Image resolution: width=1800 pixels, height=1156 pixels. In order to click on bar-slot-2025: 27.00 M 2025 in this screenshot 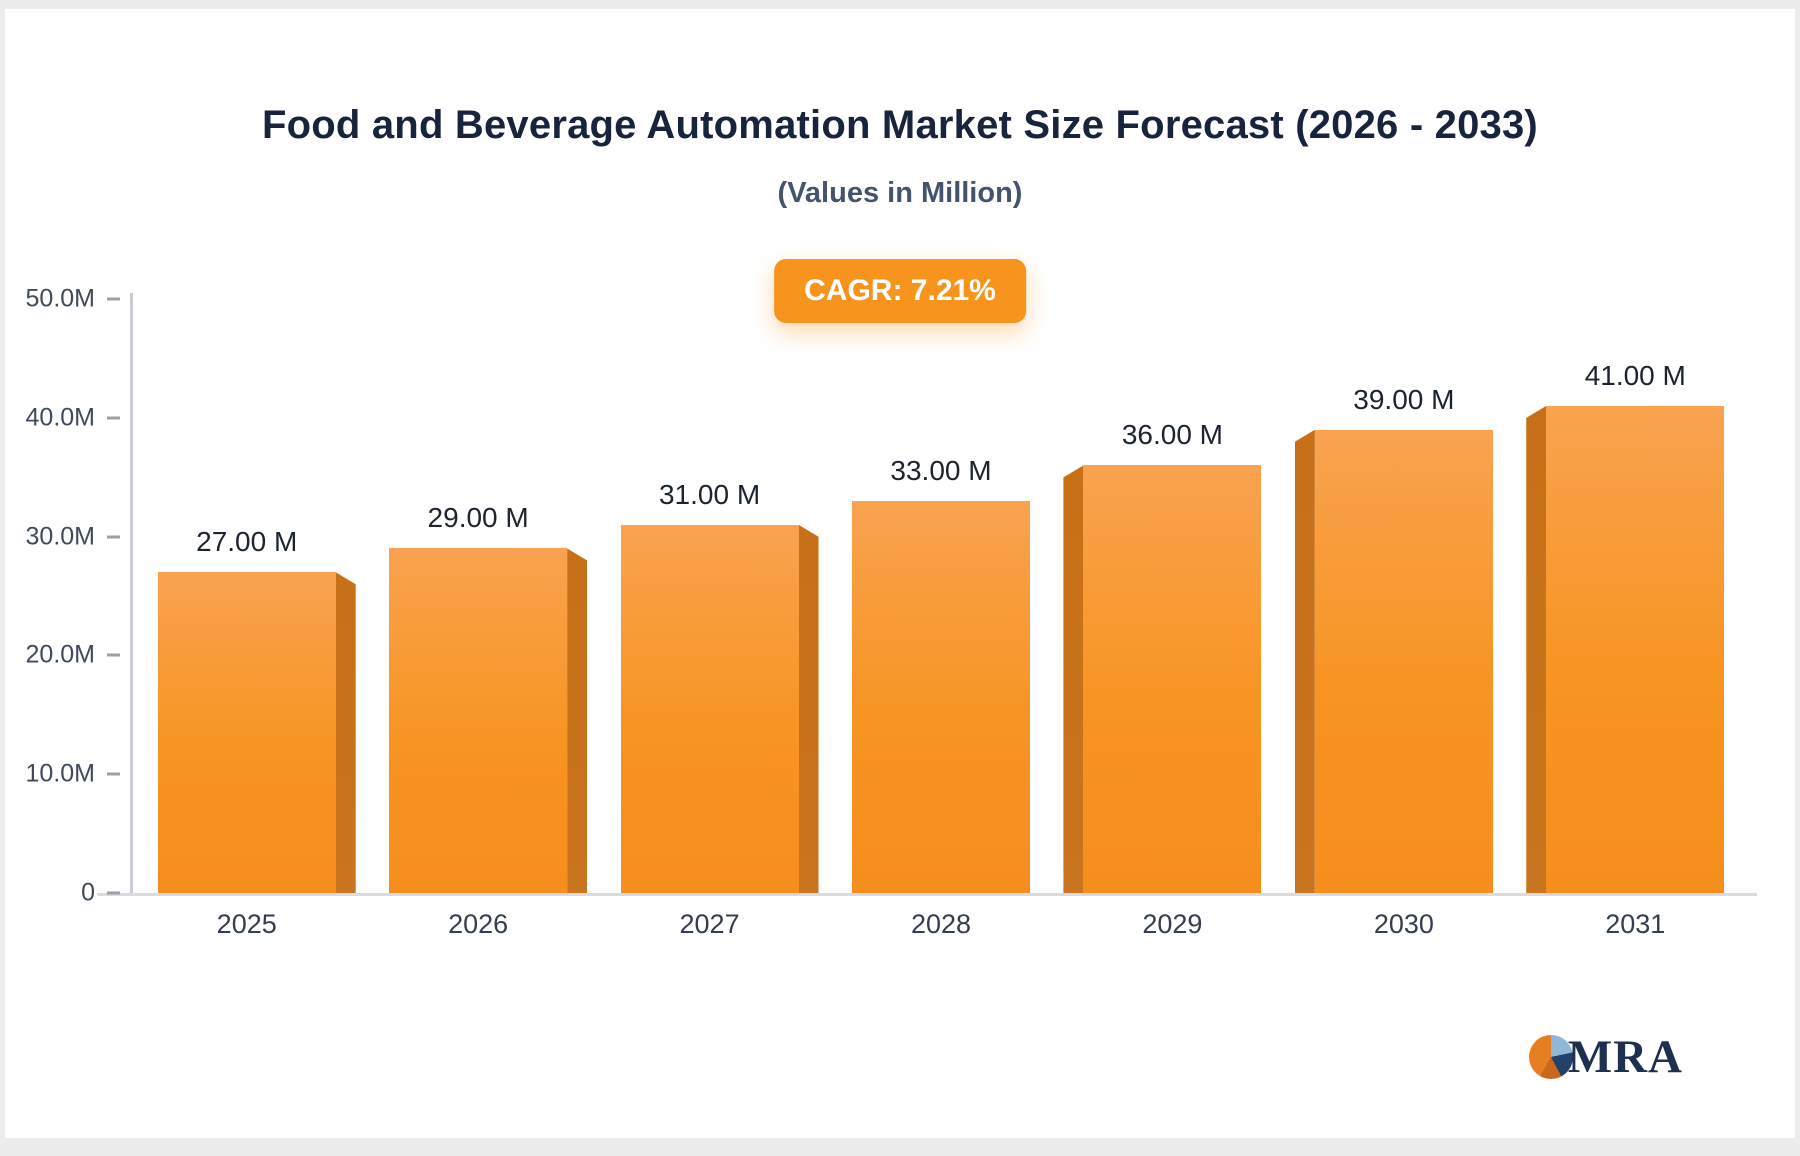, I will do `click(246, 619)`.